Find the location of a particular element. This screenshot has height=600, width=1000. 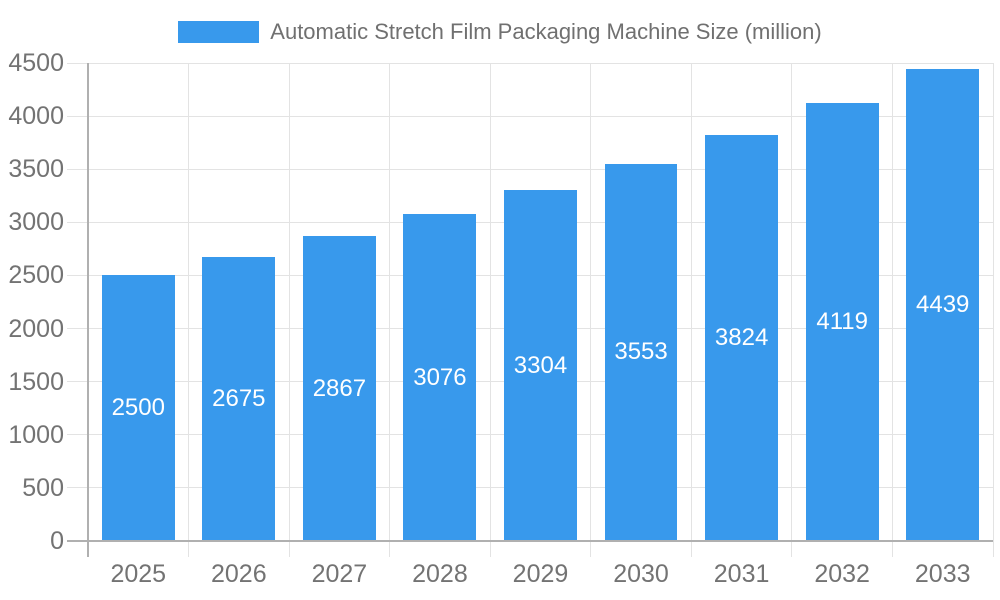

x-tick-label: 2032 is located at coordinates (842, 574).